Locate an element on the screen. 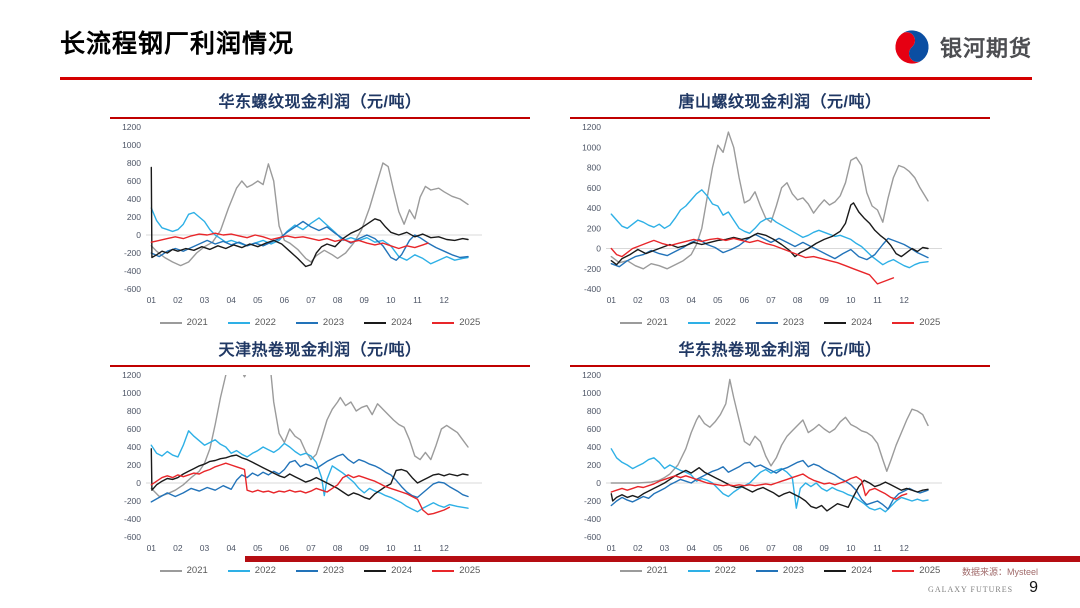 The image size is (1080, 608). page-title: 长流程钢厂利润情况 is located at coordinates (177, 44).